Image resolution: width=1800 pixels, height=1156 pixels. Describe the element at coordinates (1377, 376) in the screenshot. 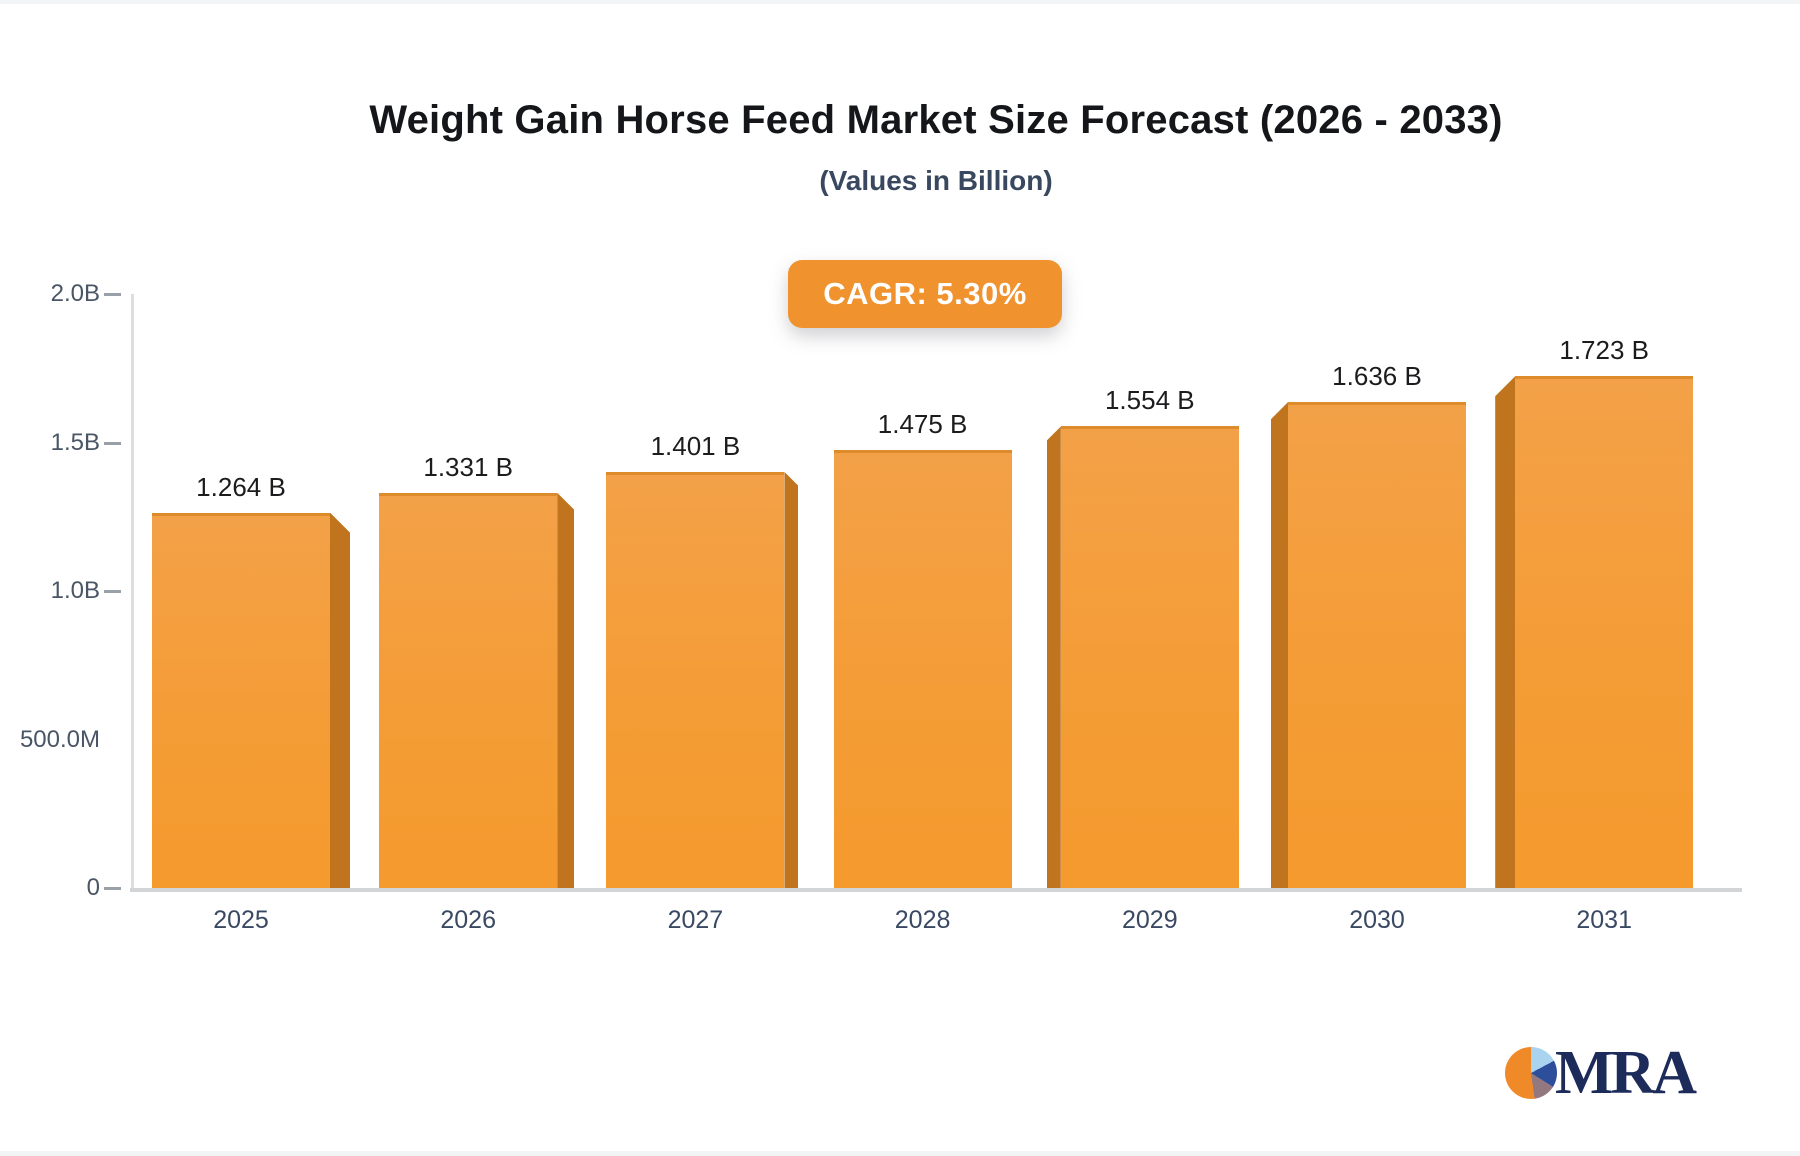

I see `bar-value-label-2030: 1.636 B` at that location.